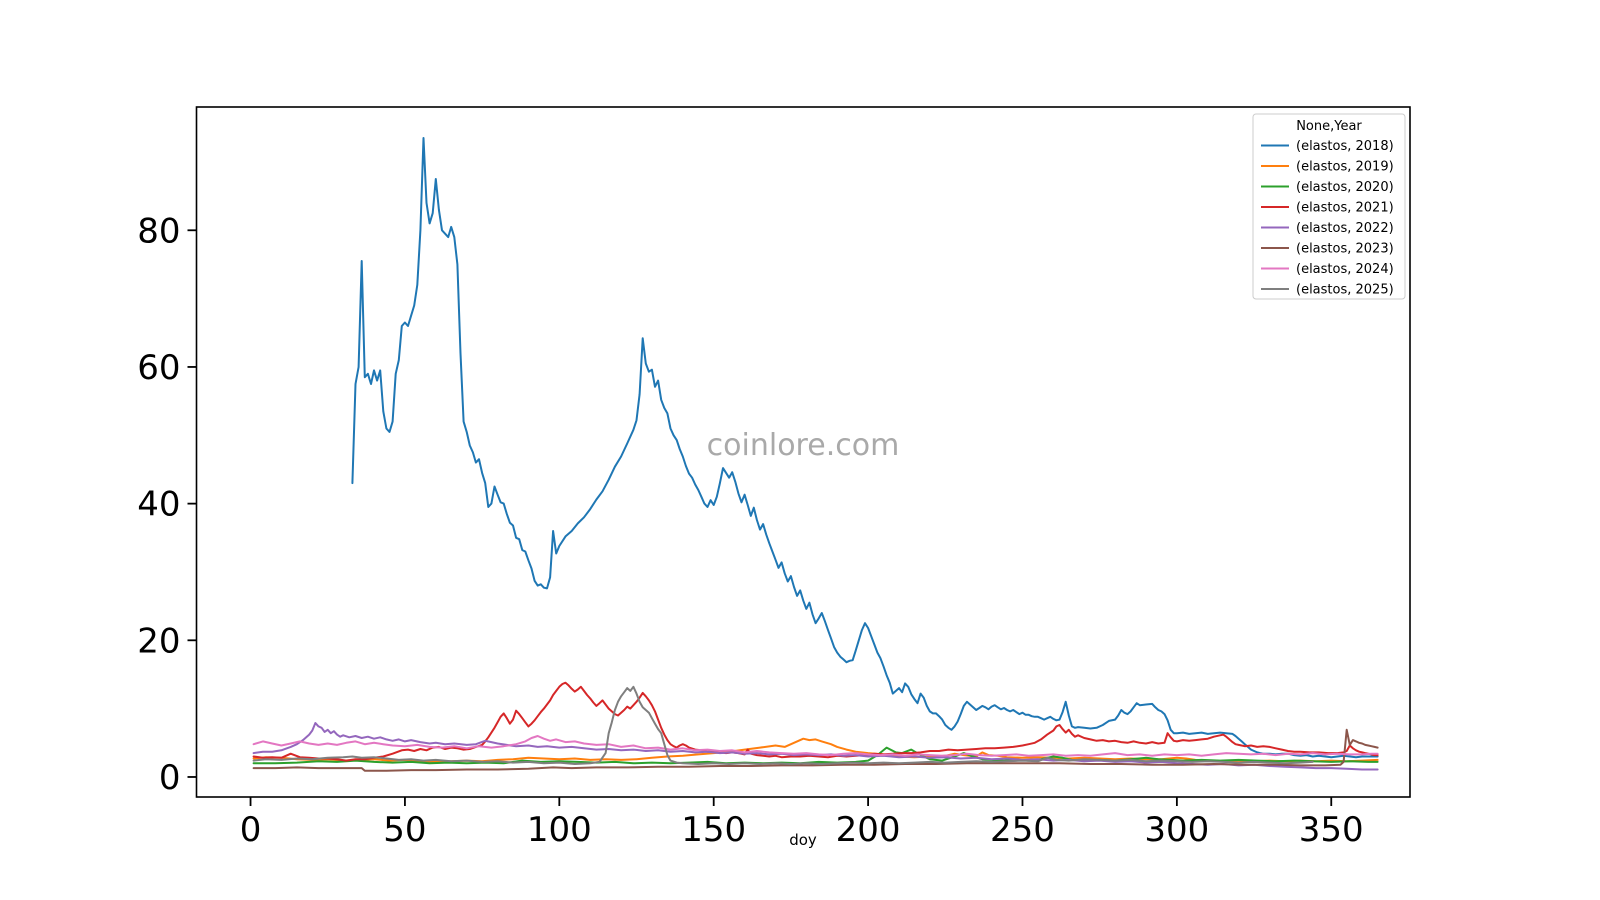 The height and width of the screenshot is (900, 1600). I want to click on x-tick-label: 50, so click(404, 830).